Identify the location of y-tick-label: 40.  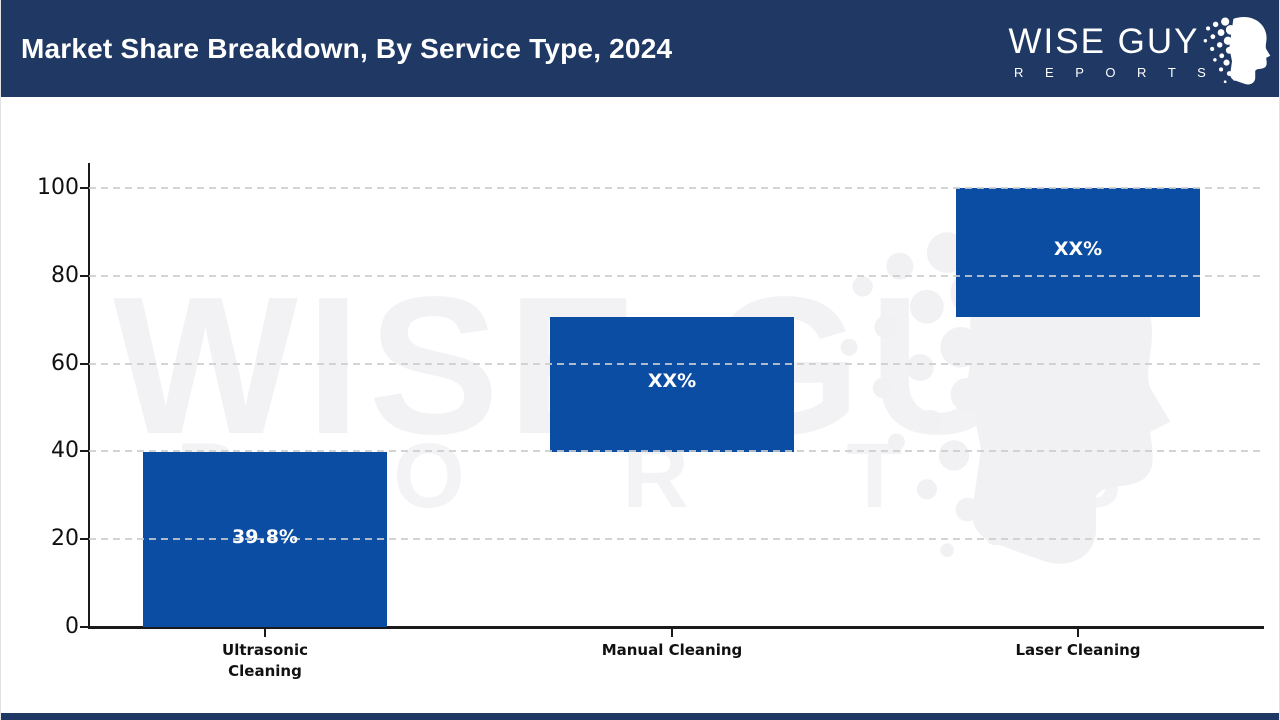
(65, 451).